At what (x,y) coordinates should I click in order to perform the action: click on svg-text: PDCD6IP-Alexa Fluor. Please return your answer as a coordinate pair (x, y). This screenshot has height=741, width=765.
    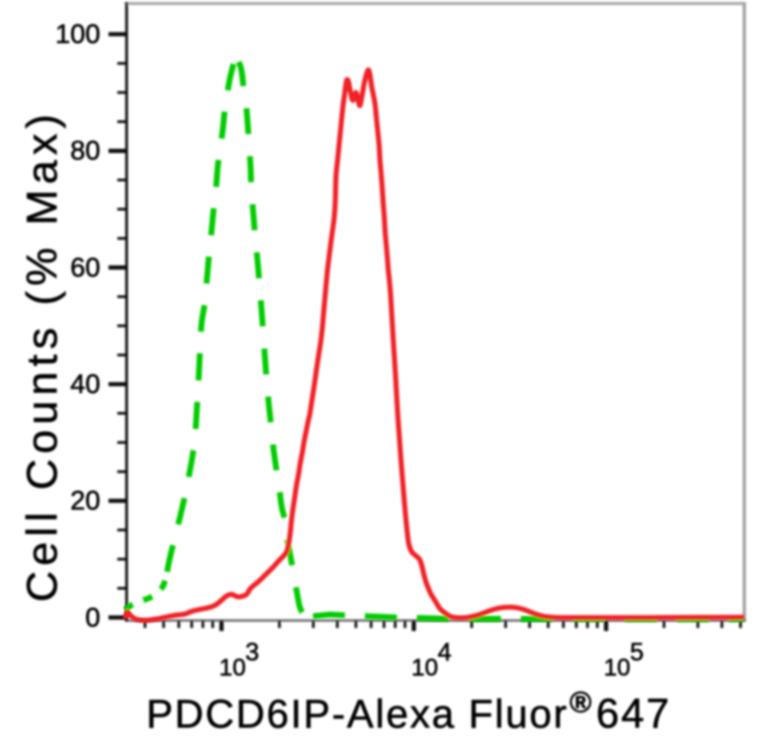
    Looking at the image, I should click on (357, 715).